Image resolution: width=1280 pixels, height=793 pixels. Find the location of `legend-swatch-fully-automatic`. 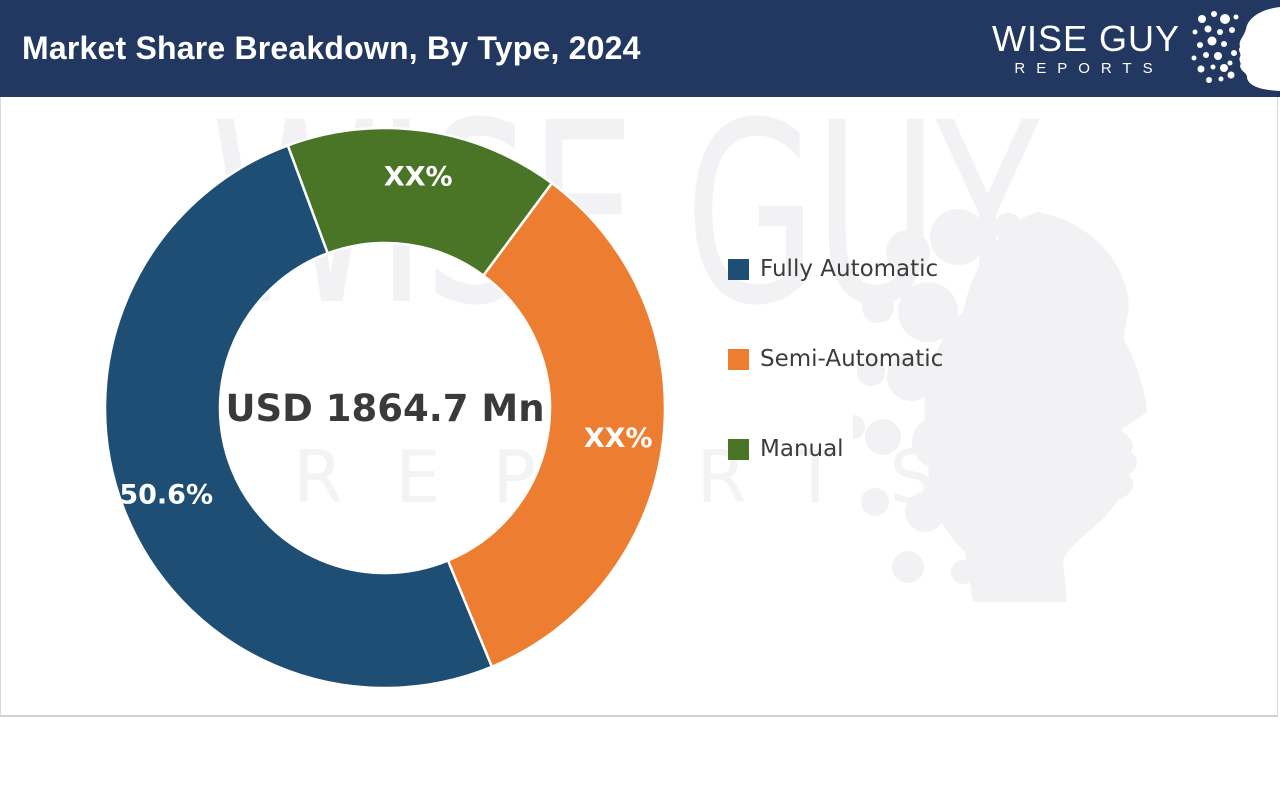

legend-swatch-fully-automatic is located at coordinates (738, 269).